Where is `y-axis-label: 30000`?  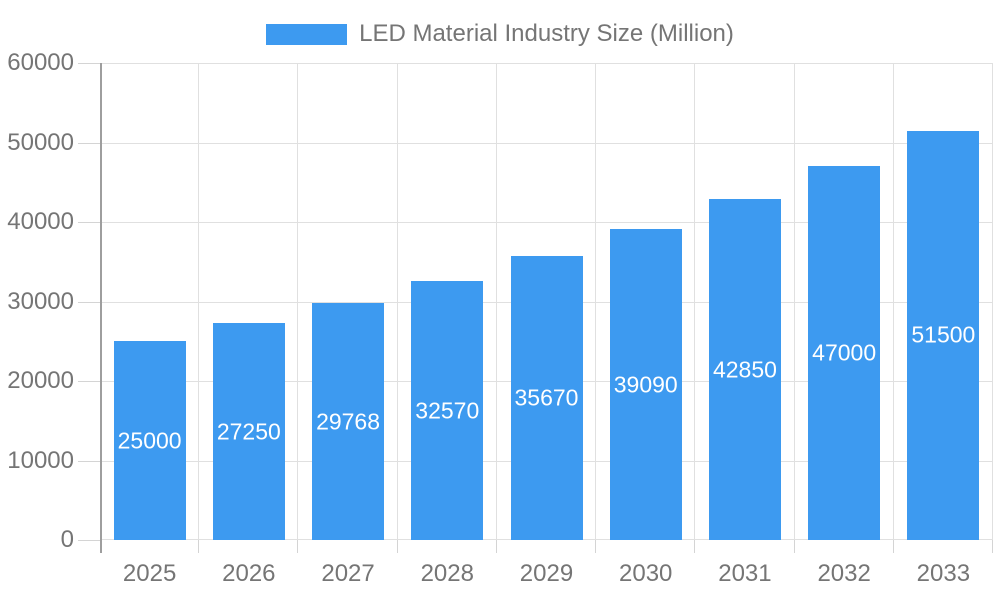 y-axis-label: 30000 is located at coordinates (40, 301).